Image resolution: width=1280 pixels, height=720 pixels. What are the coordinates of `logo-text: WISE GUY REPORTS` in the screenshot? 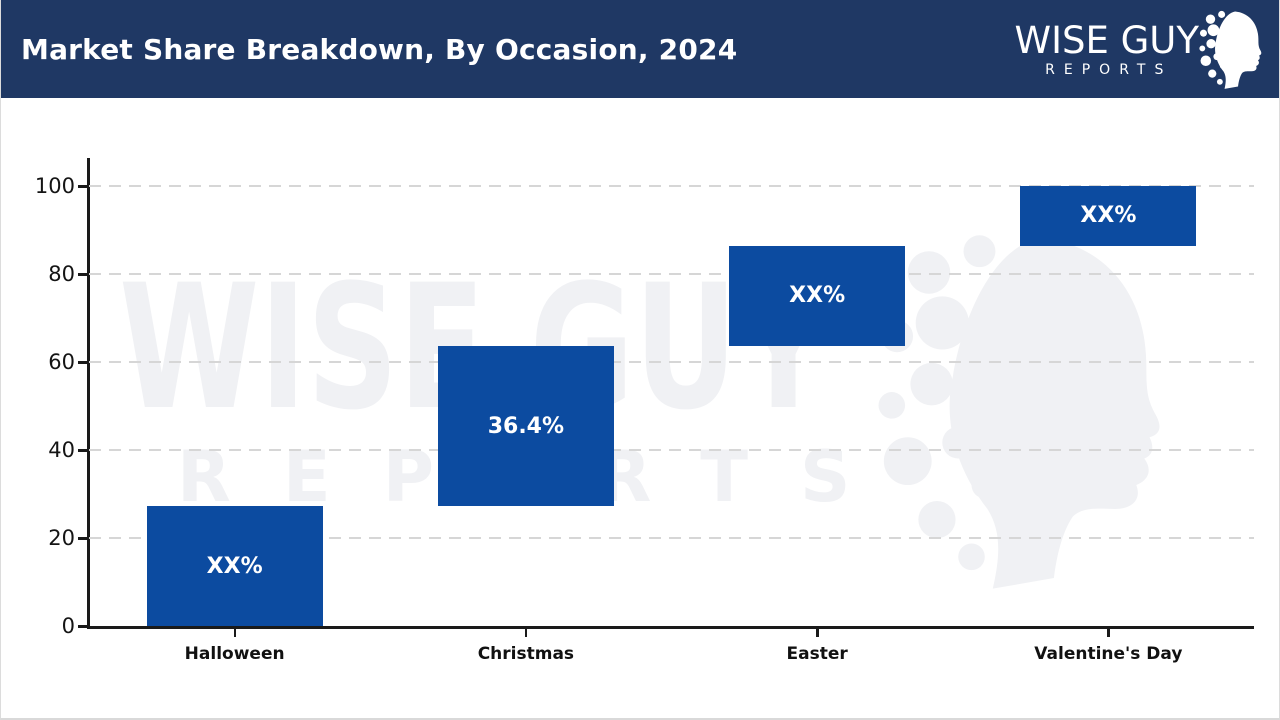 It's located at (1107, 49).